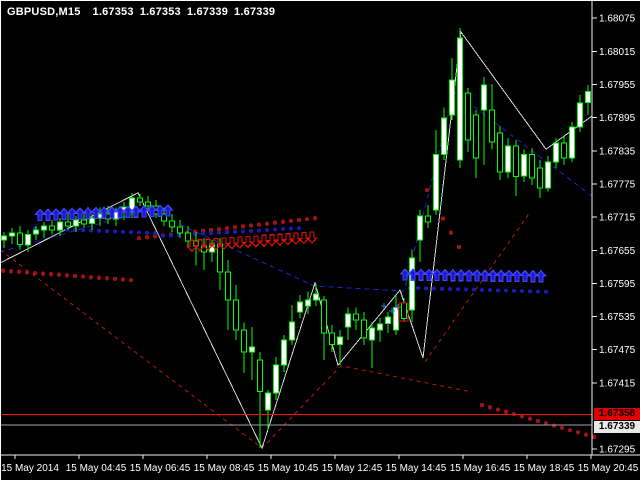  I want to click on window-frame-left, so click(0, 240).